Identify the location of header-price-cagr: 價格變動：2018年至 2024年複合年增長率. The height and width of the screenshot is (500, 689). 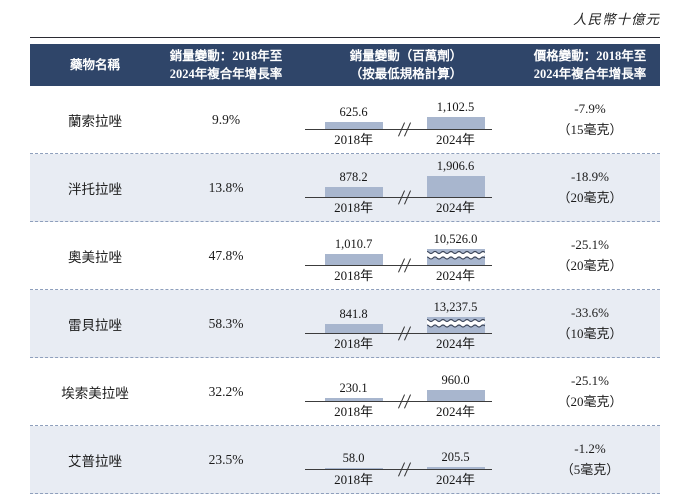
(590, 64).